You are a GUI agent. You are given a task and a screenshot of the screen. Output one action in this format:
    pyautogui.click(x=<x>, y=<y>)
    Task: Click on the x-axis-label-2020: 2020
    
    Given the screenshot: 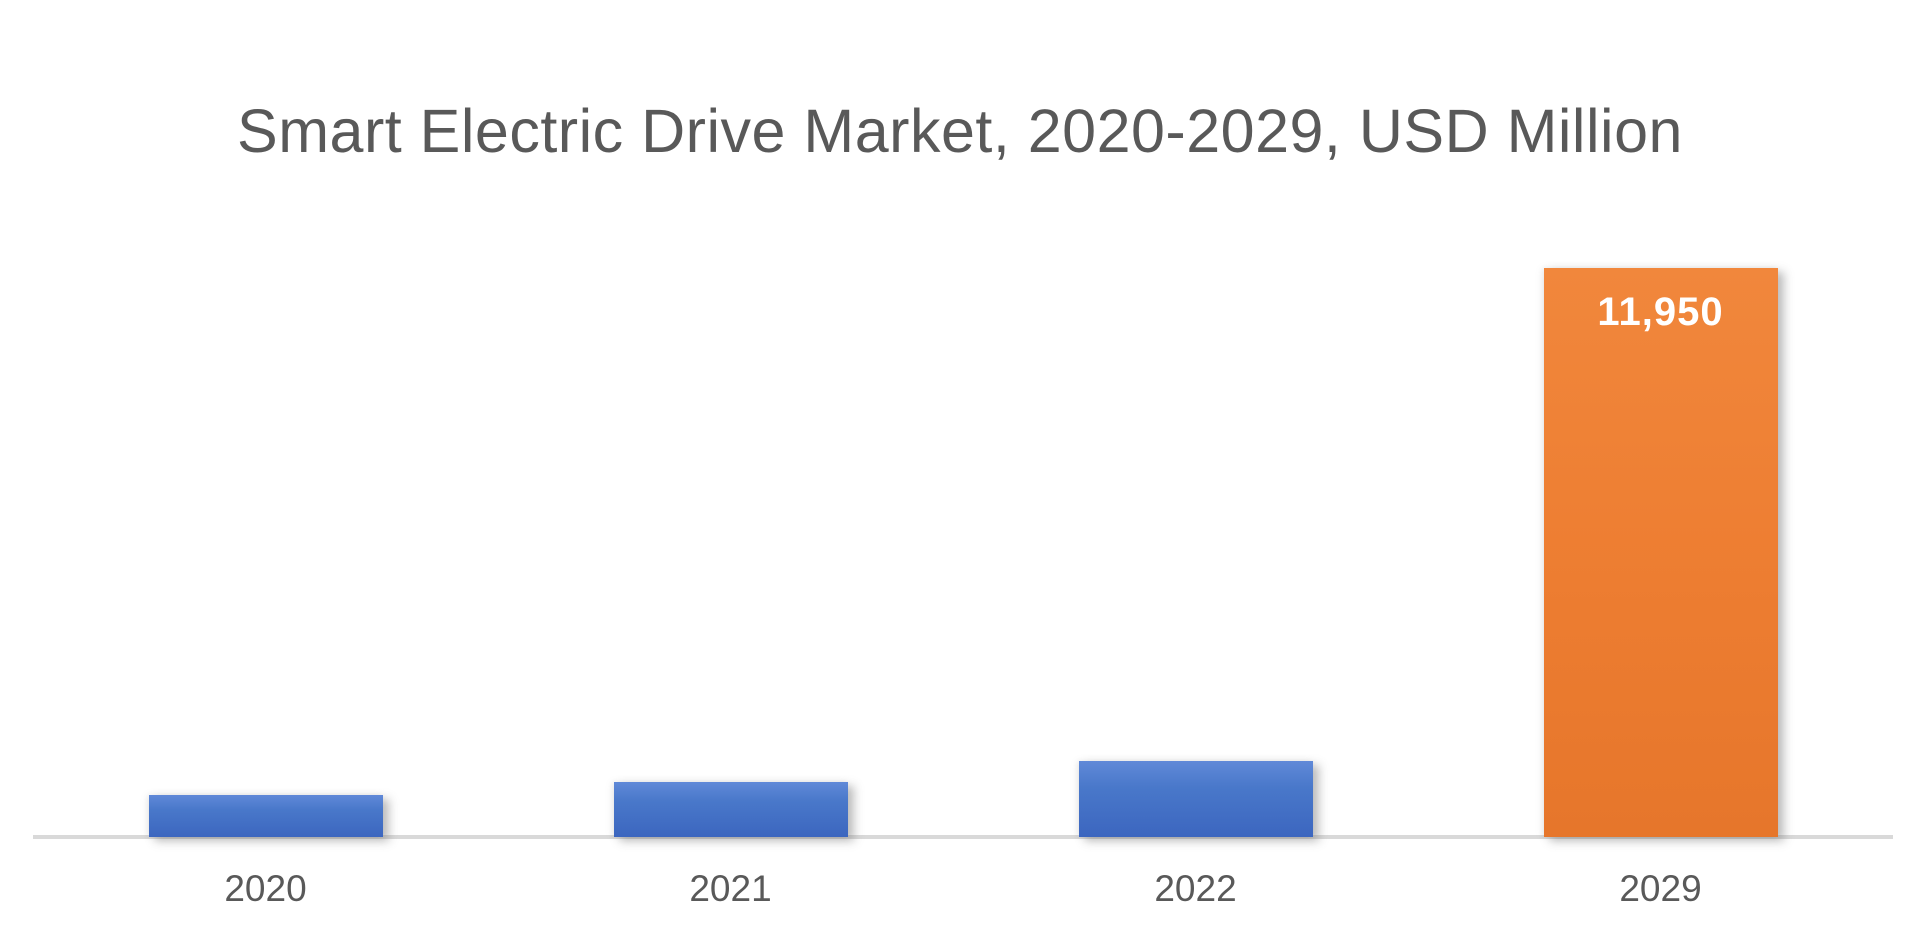 What is the action you would take?
    pyautogui.click(x=265, y=888)
    